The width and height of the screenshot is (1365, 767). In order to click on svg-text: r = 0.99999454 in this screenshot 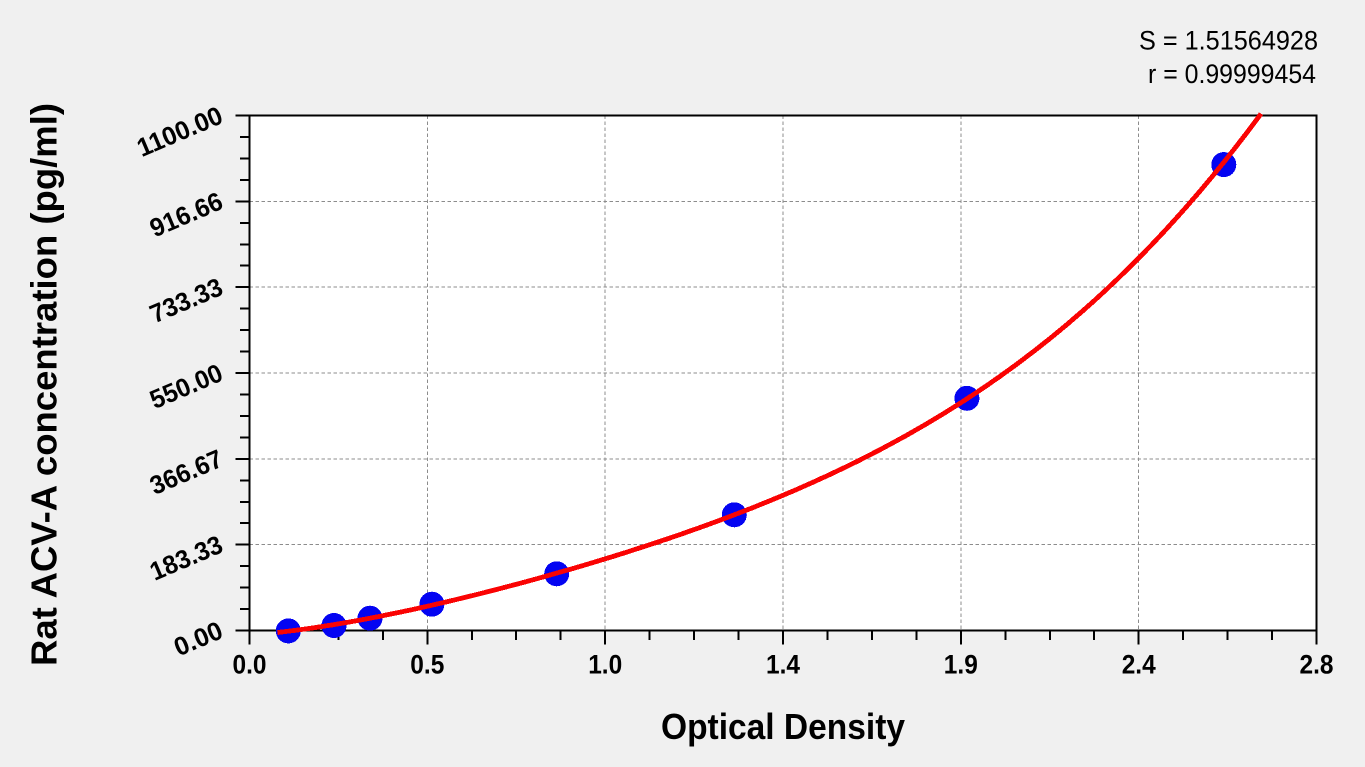, I will do `click(1232, 74)`.